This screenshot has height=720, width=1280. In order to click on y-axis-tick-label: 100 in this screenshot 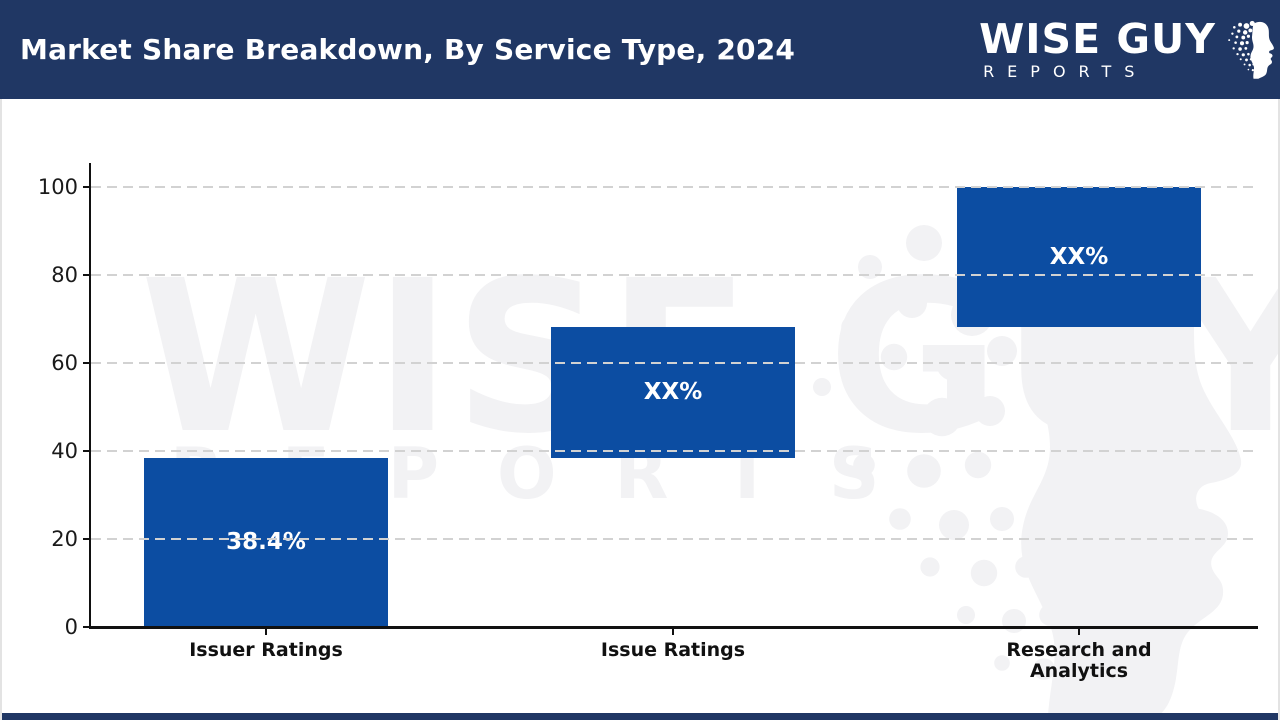, I will do `click(57, 186)`.